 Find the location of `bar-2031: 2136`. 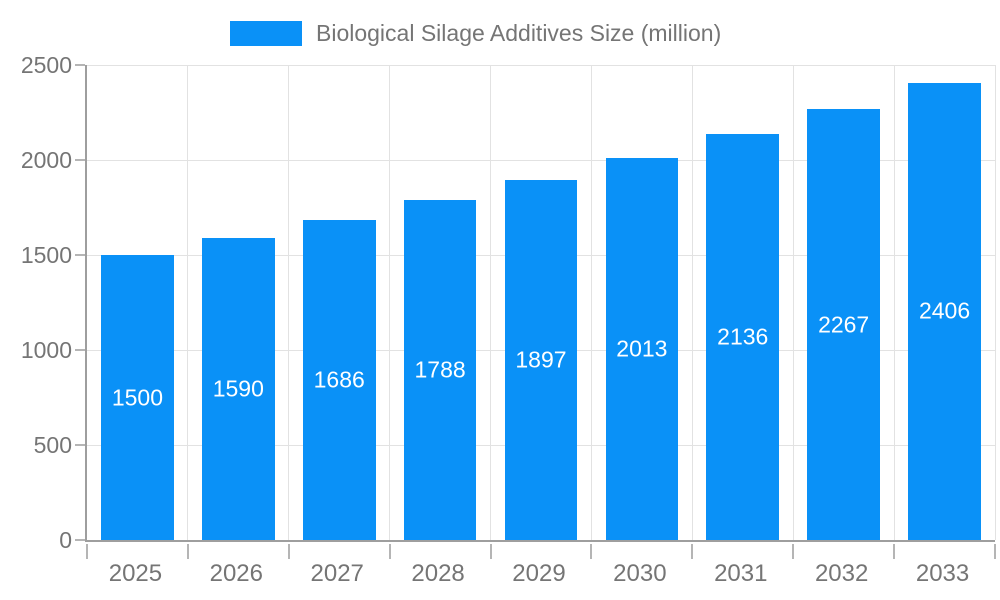

bar-2031: 2136 is located at coordinates (743, 337).